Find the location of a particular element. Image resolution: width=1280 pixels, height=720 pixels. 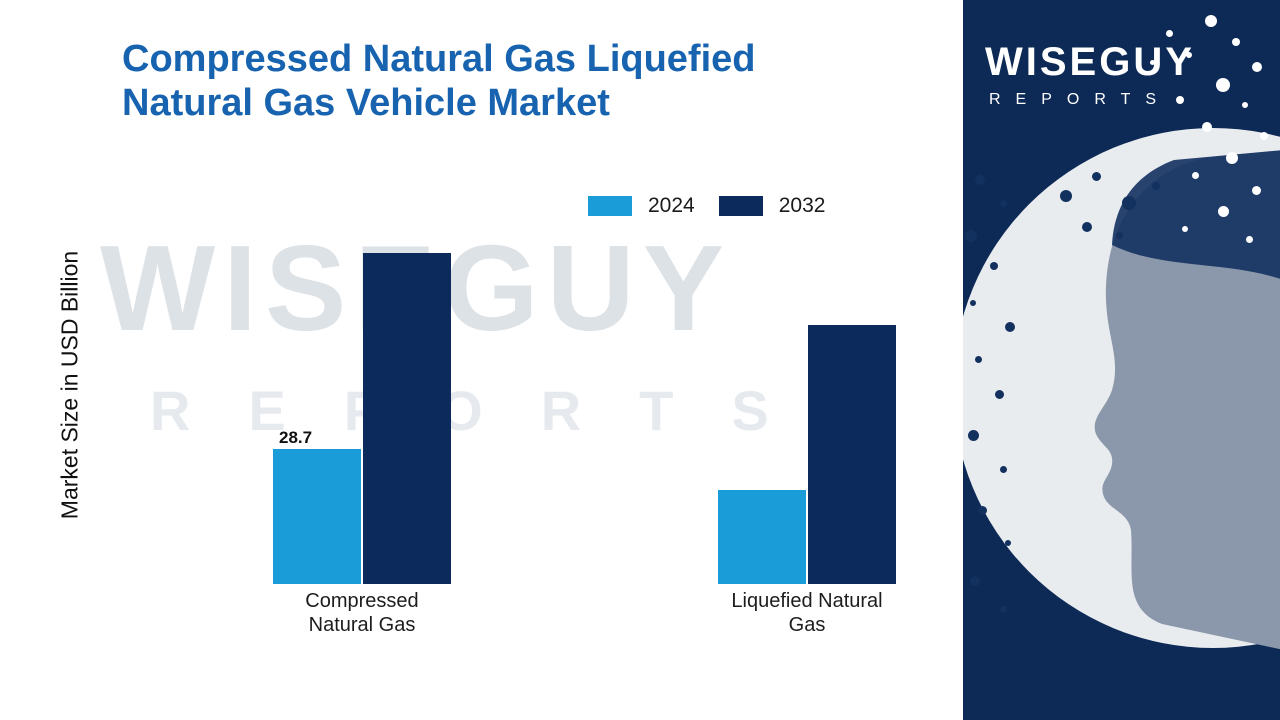

brand-logo-sub: REPORTS is located at coordinates (1080, 99).